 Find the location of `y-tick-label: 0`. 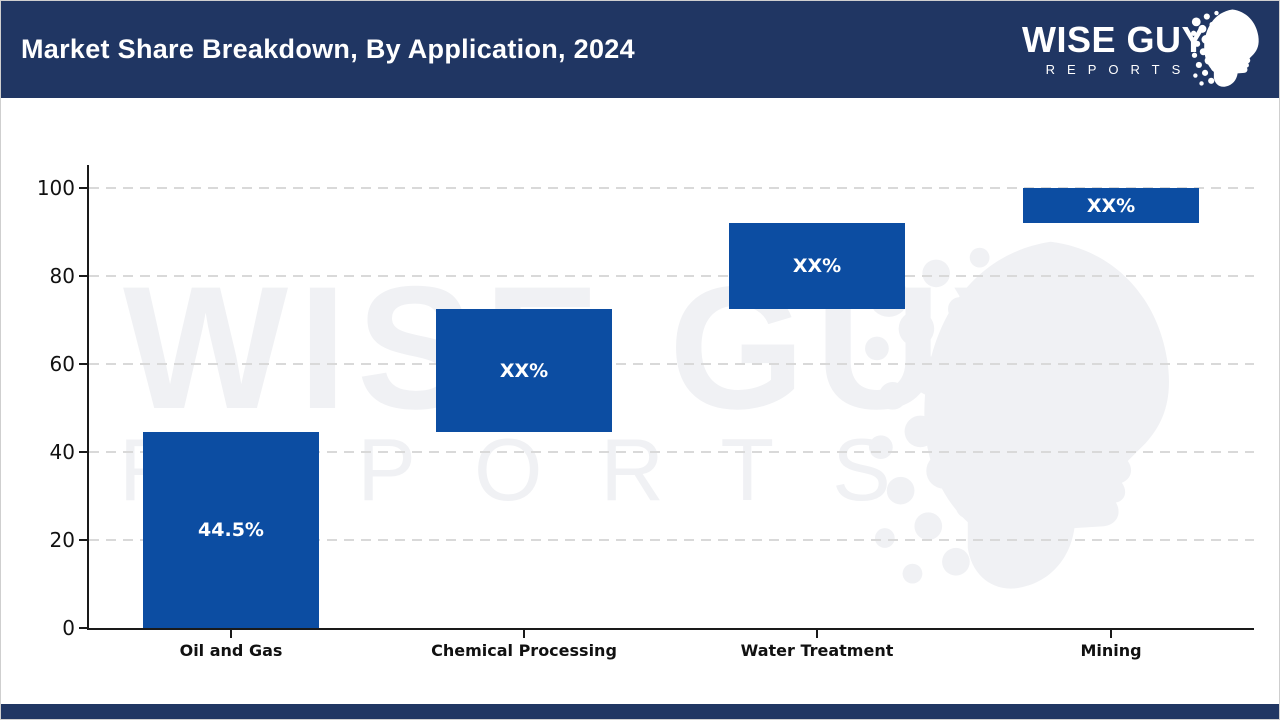

y-tick-label: 0 is located at coordinates (68, 628).